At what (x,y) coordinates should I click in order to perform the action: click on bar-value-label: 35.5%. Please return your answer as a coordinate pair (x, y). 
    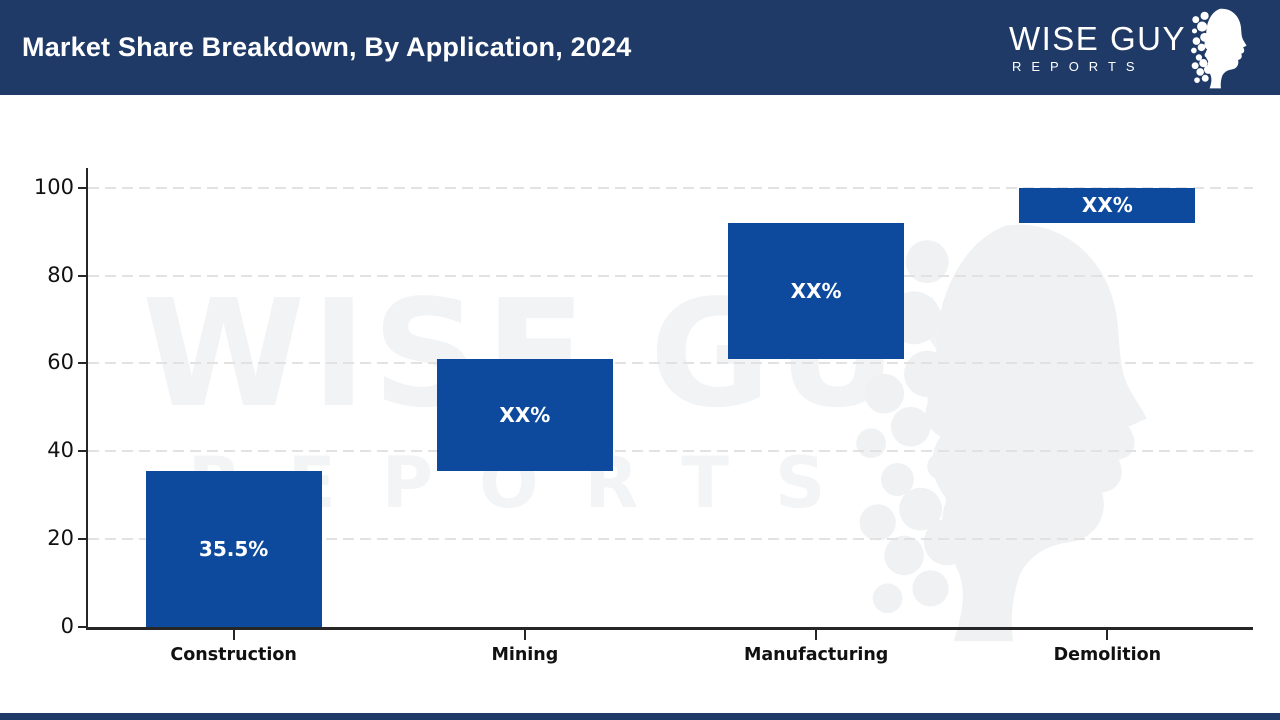
    Looking at the image, I should click on (233, 549).